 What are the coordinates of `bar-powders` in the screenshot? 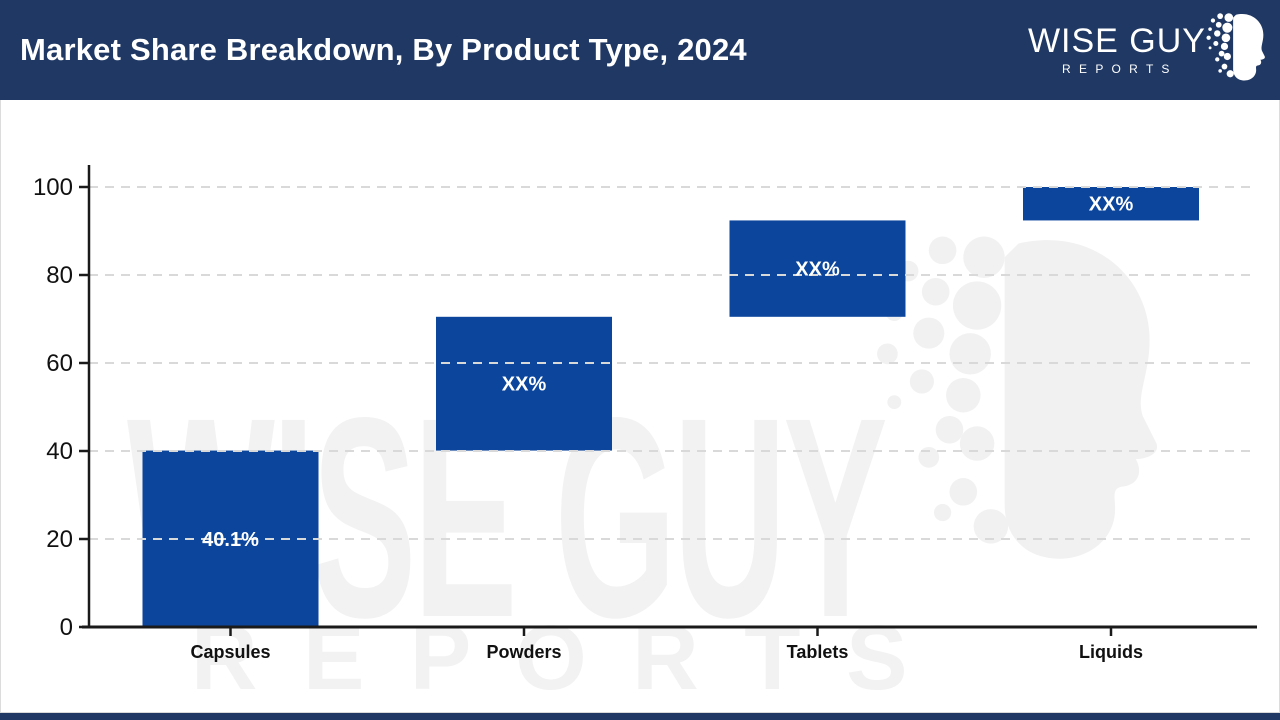 It's located at (524, 383).